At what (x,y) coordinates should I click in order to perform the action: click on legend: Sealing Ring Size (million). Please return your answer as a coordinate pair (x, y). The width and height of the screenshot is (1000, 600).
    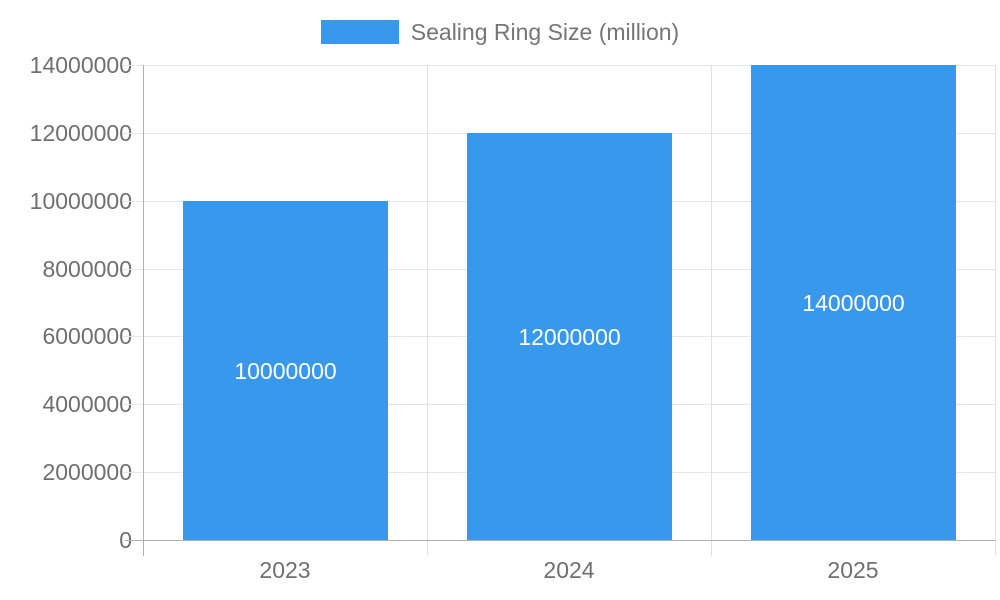
    Looking at the image, I should click on (500, 32).